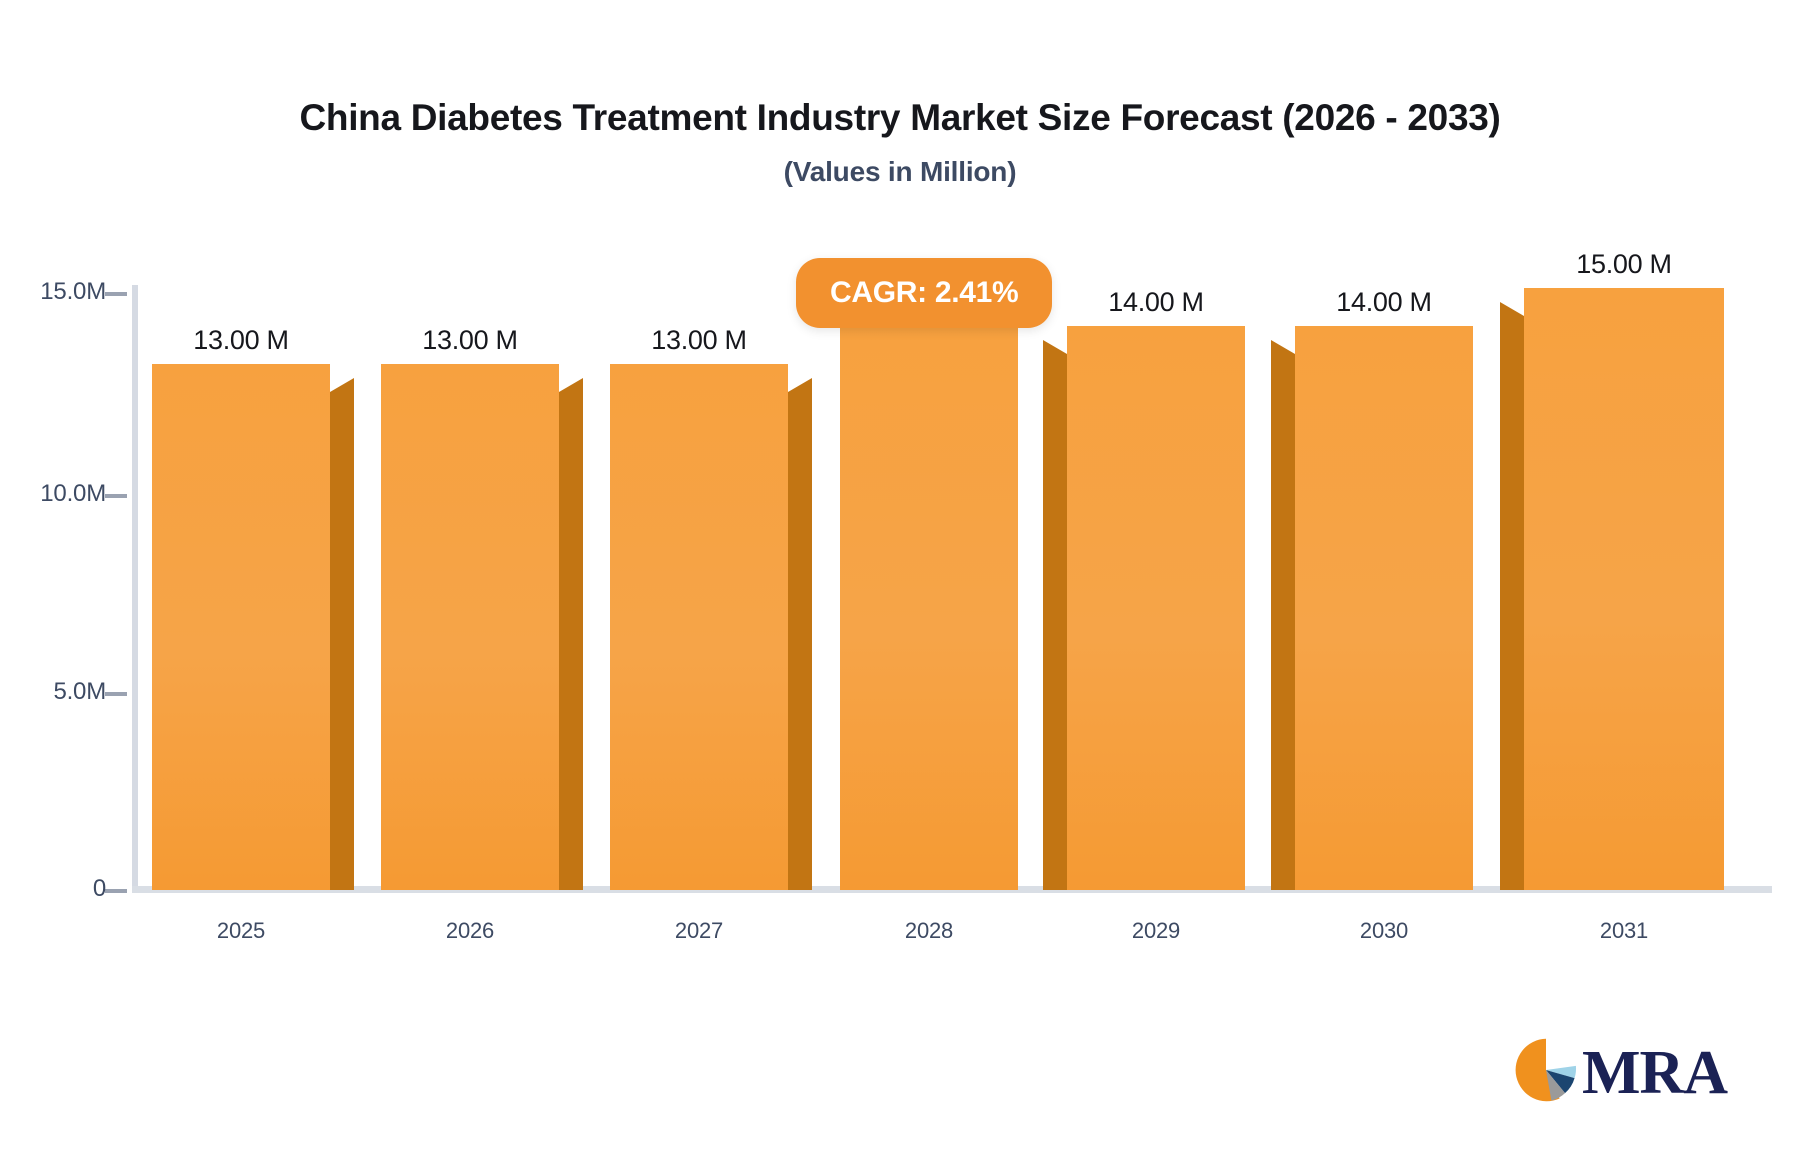 This screenshot has width=1800, height=1156. I want to click on y-axis-tick-label-15: 15.0M, so click(73, 291).